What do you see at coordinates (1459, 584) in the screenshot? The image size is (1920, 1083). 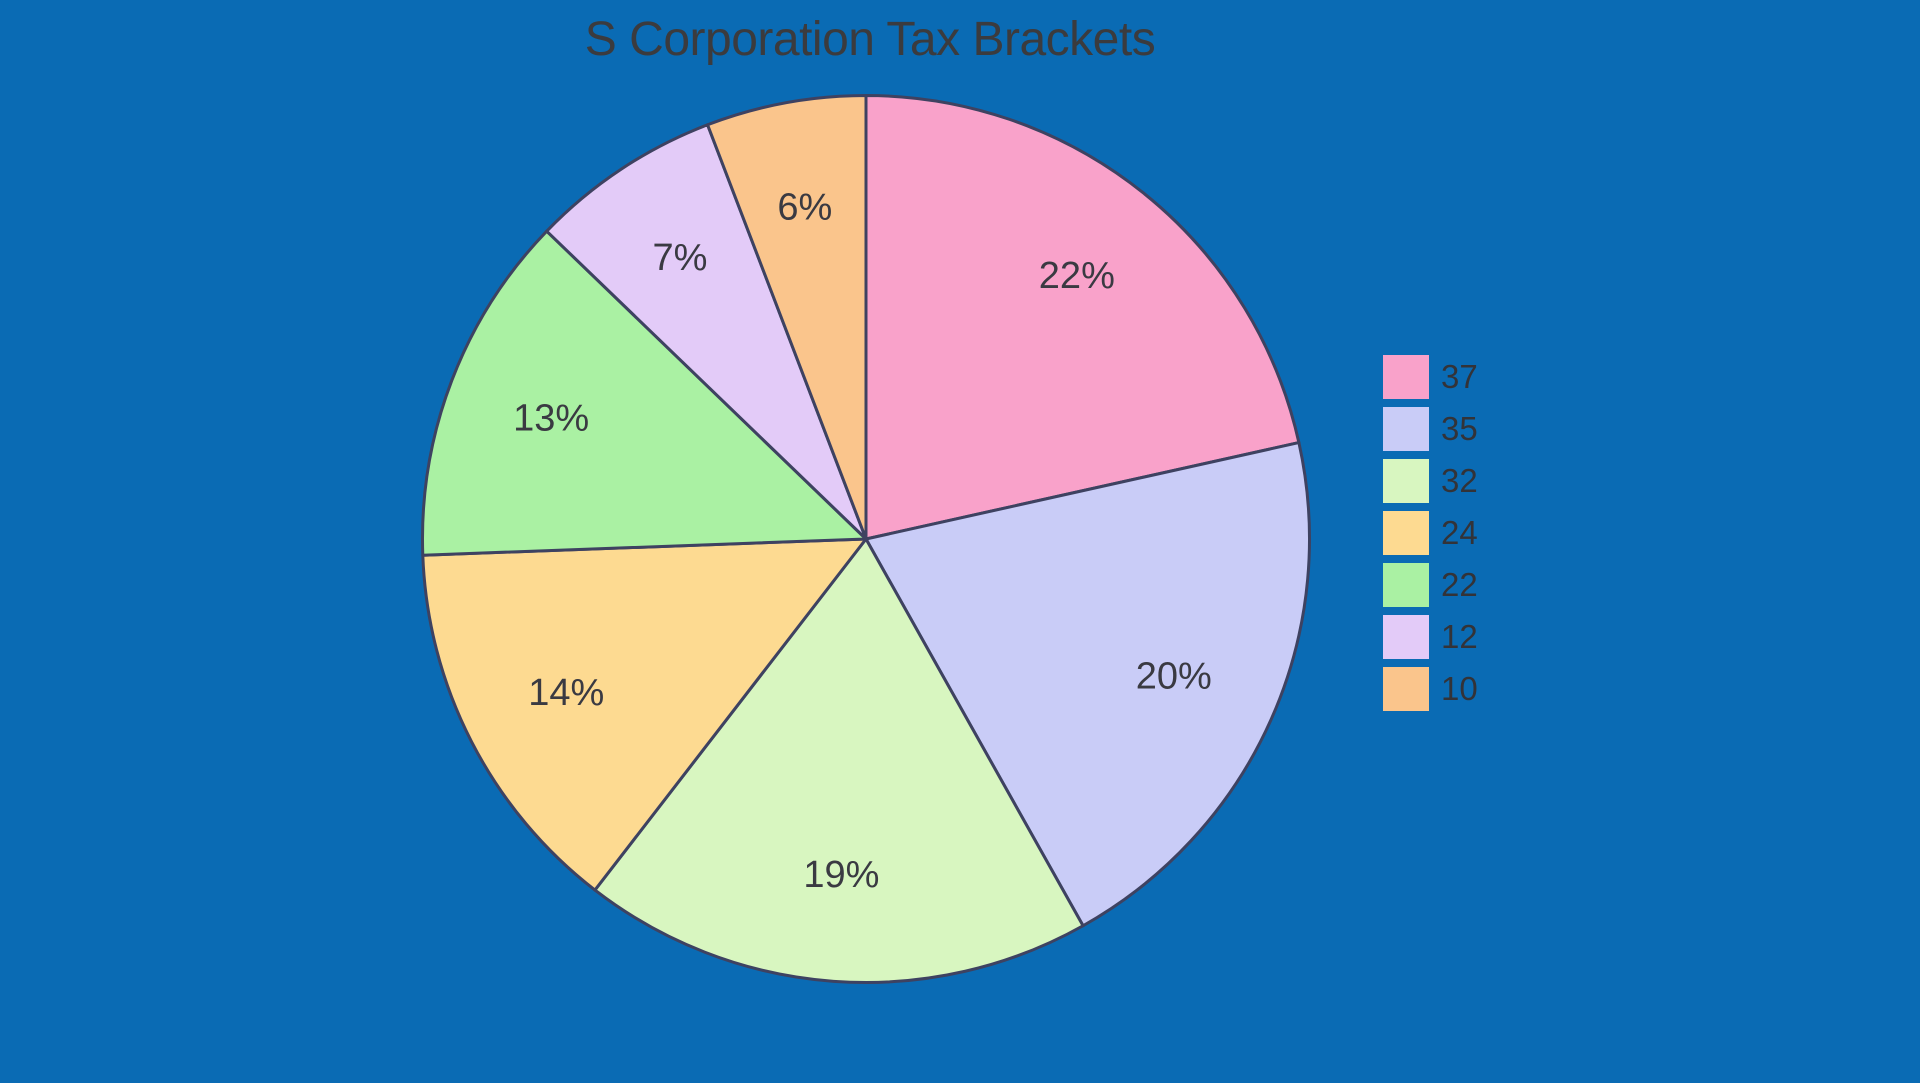 I see `legend-label: 22` at bounding box center [1459, 584].